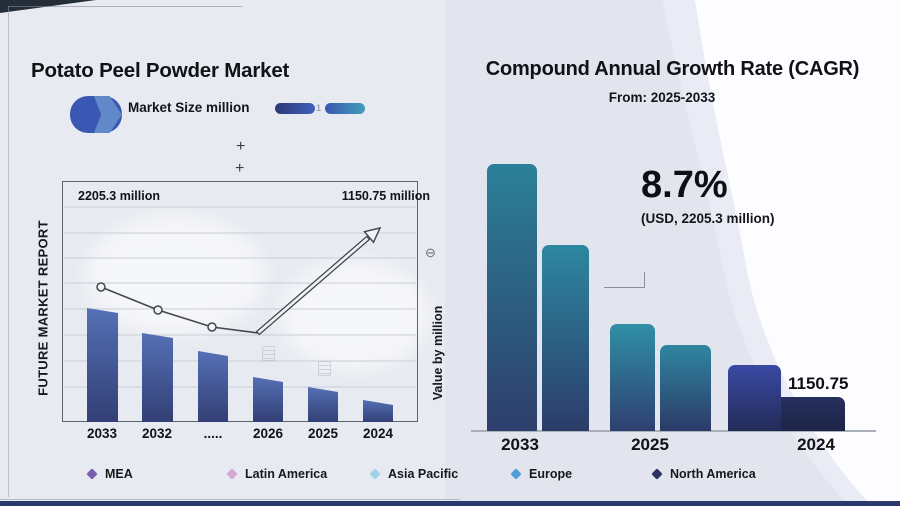 This screenshot has height=506, width=900. Describe the element at coordinates (157, 433) in the screenshot. I see `x-tick-2032: 2032` at that location.